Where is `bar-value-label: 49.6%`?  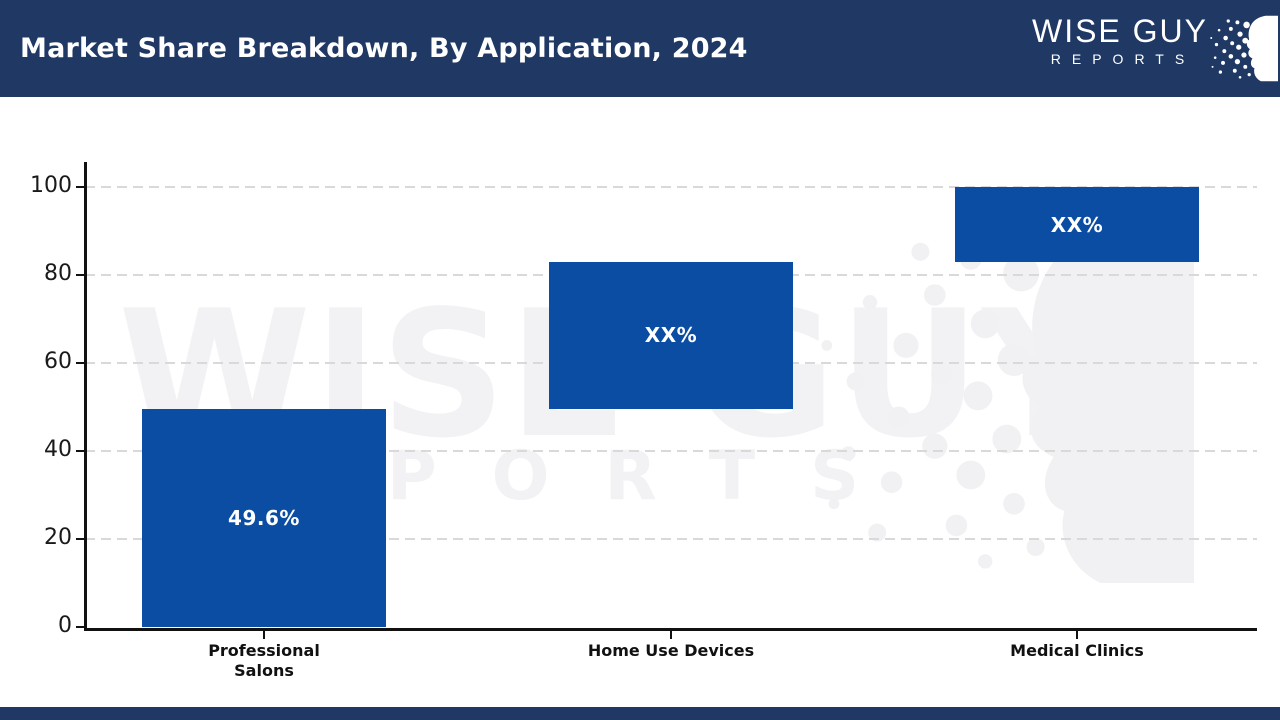
bar-value-label: 49.6% is located at coordinates (264, 517).